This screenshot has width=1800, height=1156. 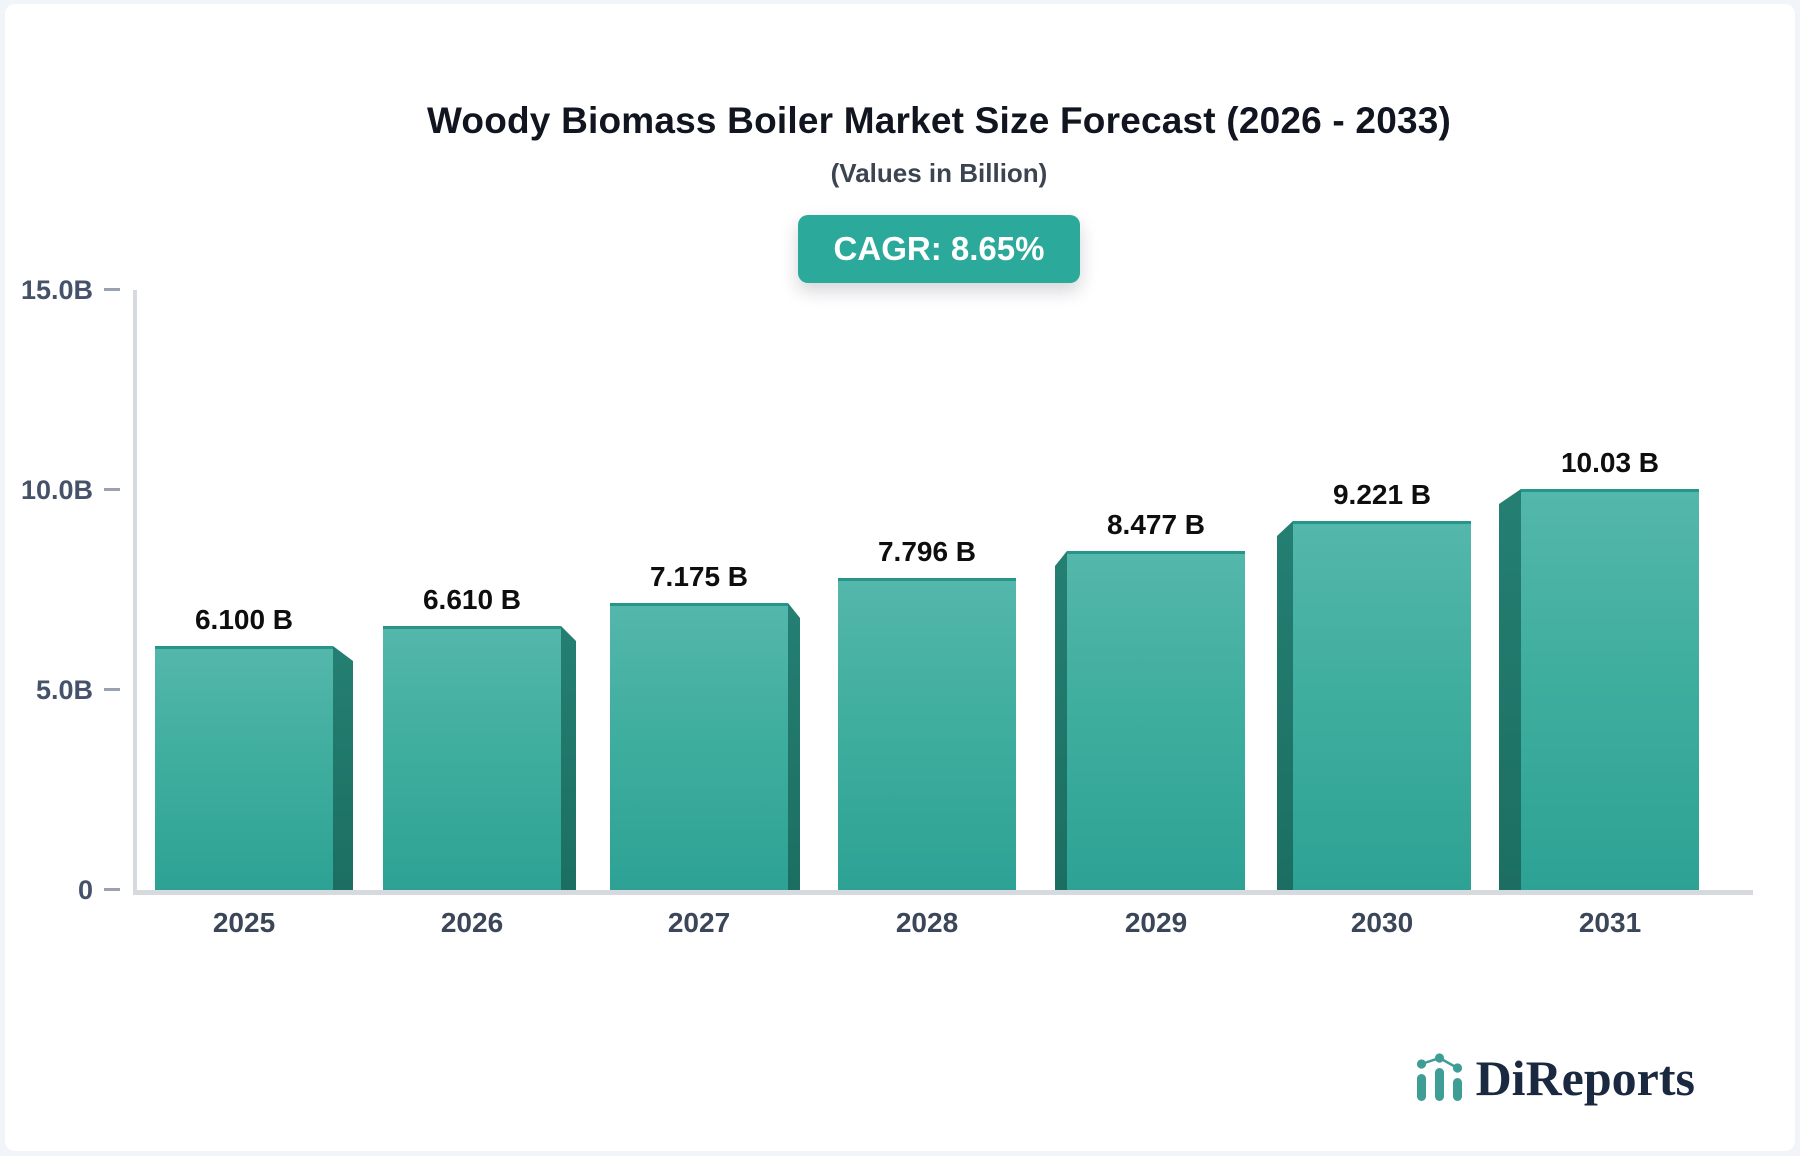 What do you see at coordinates (699, 746) in the screenshot?
I see `bar-2027` at bounding box center [699, 746].